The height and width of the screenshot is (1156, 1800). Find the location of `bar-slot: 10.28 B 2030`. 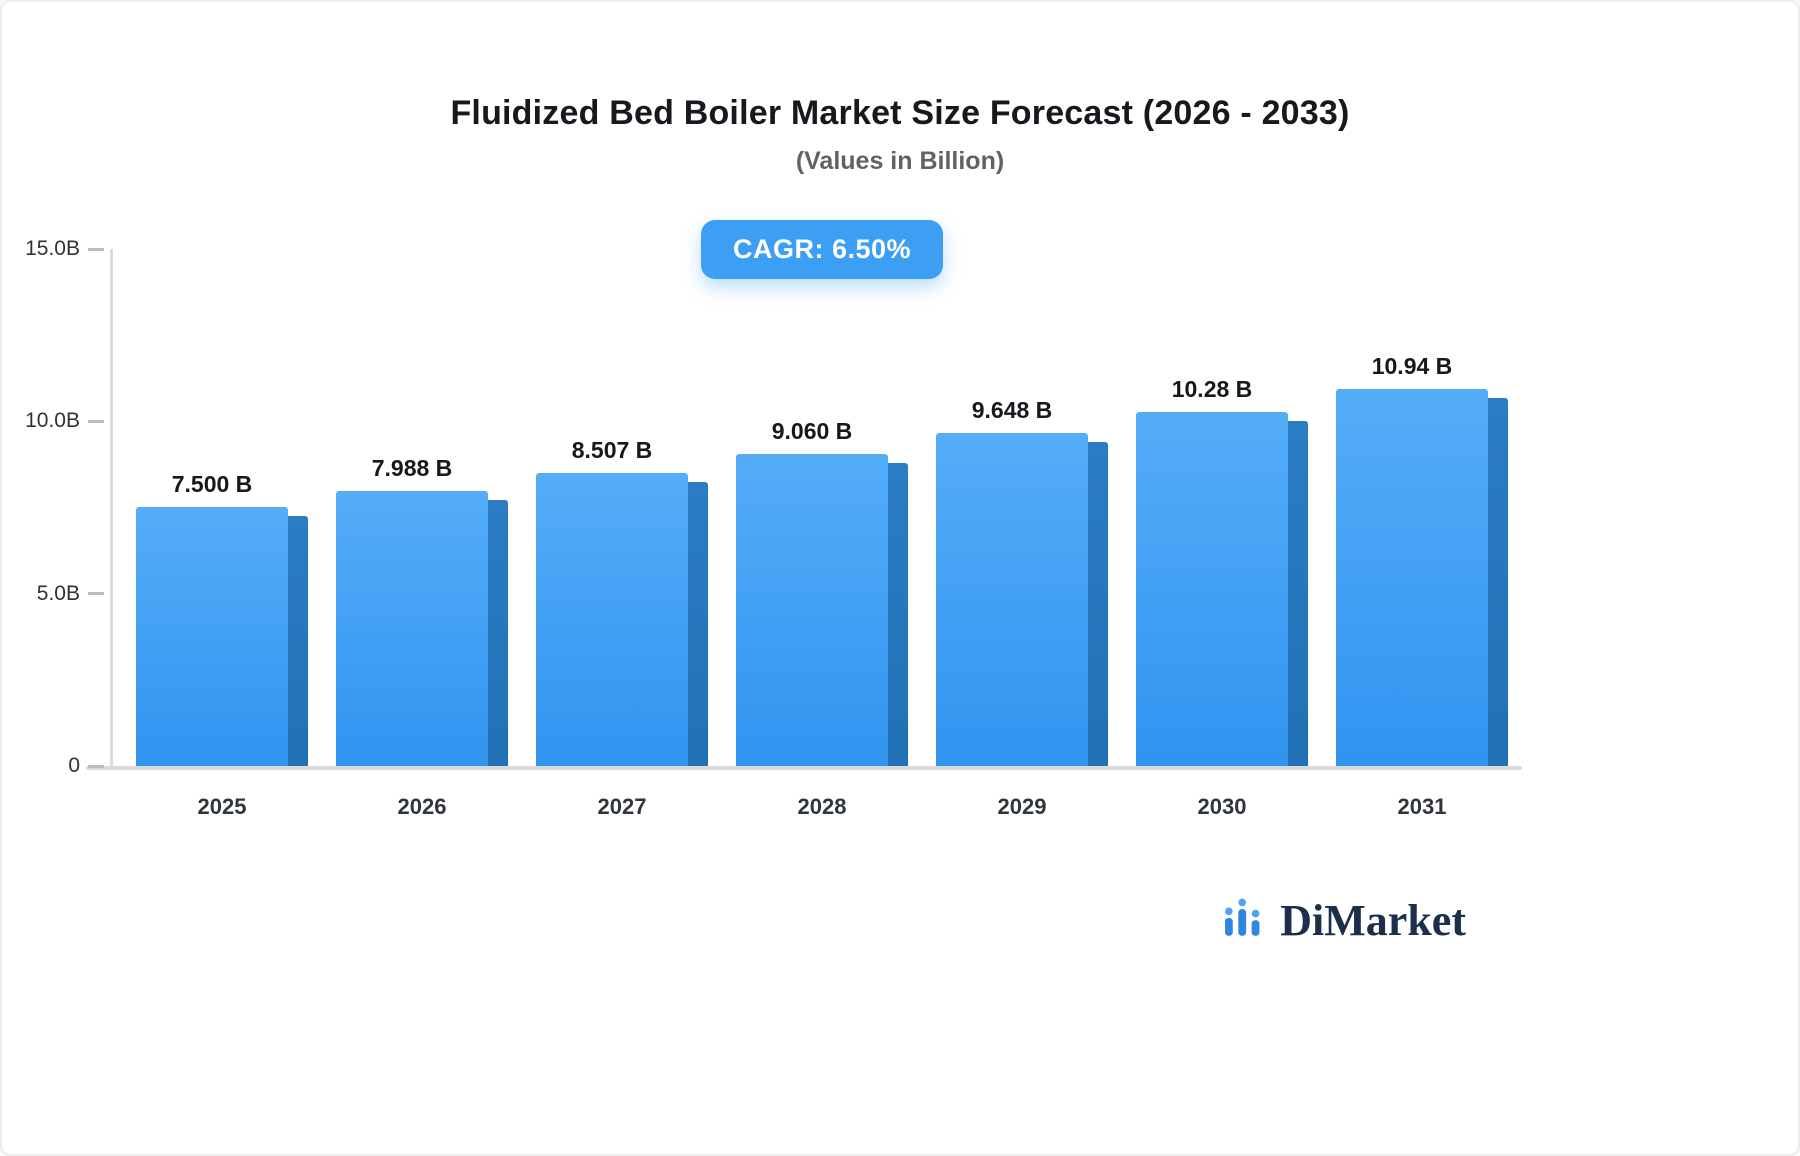

bar-slot: 10.28 B 2030 is located at coordinates (1222, 534).